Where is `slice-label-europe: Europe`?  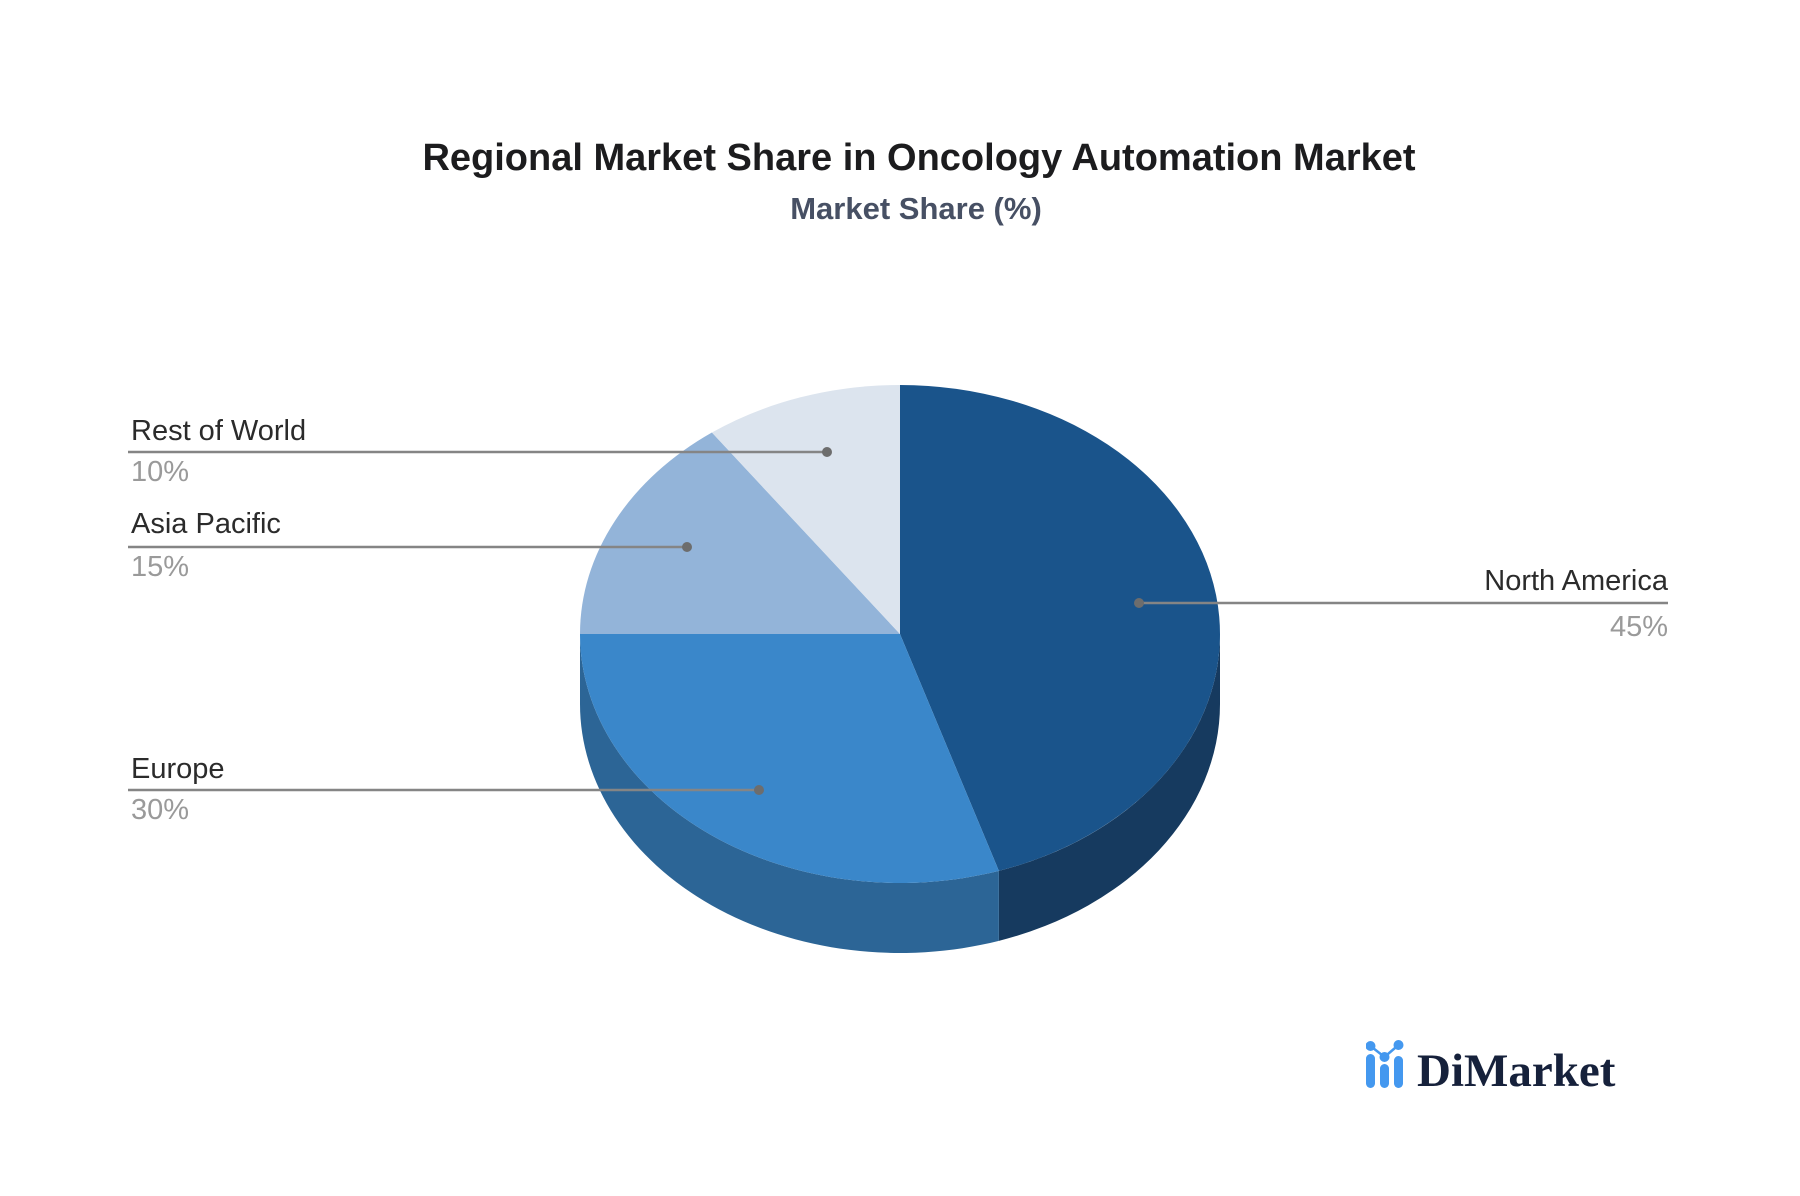
slice-label-europe: Europe is located at coordinates (178, 769).